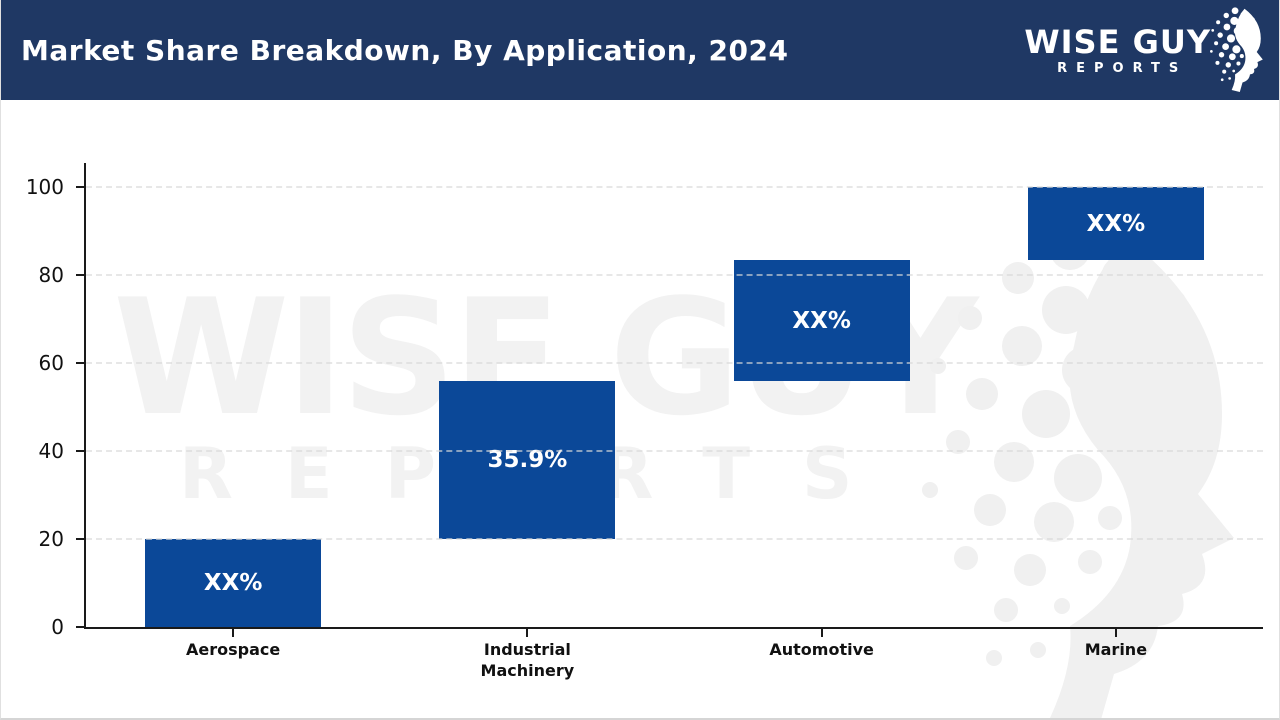  What do you see at coordinates (51, 539) in the screenshot?
I see `y-tick-label: 20` at bounding box center [51, 539].